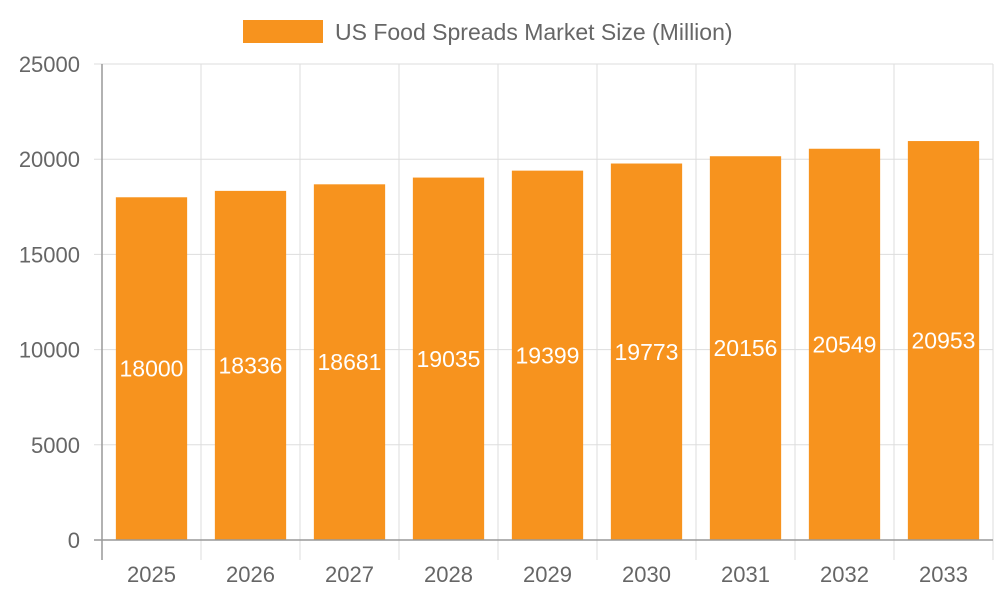  Describe the element at coordinates (646, 574) in the screenshot. I see `x-tick-label: 2030` at that location.